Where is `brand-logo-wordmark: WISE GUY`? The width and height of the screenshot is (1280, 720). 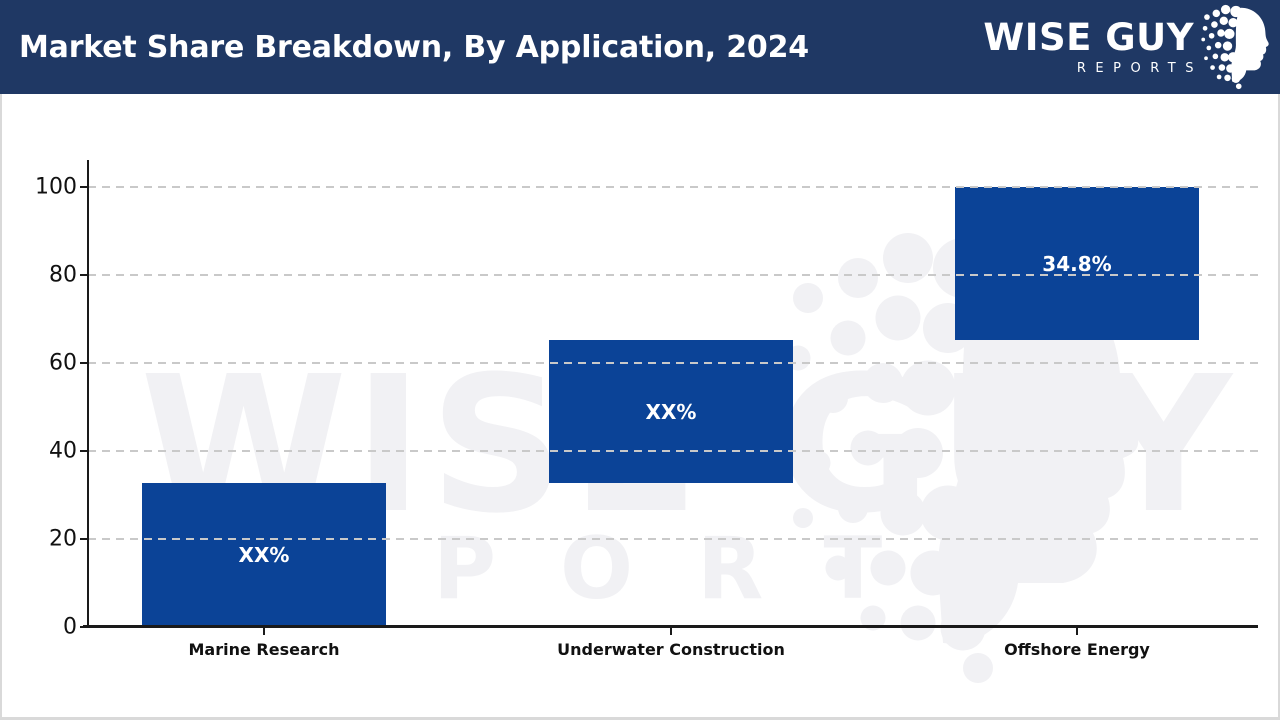
brand-logo-wordmark: WISE GUY is located at coordinates (1088, 37).